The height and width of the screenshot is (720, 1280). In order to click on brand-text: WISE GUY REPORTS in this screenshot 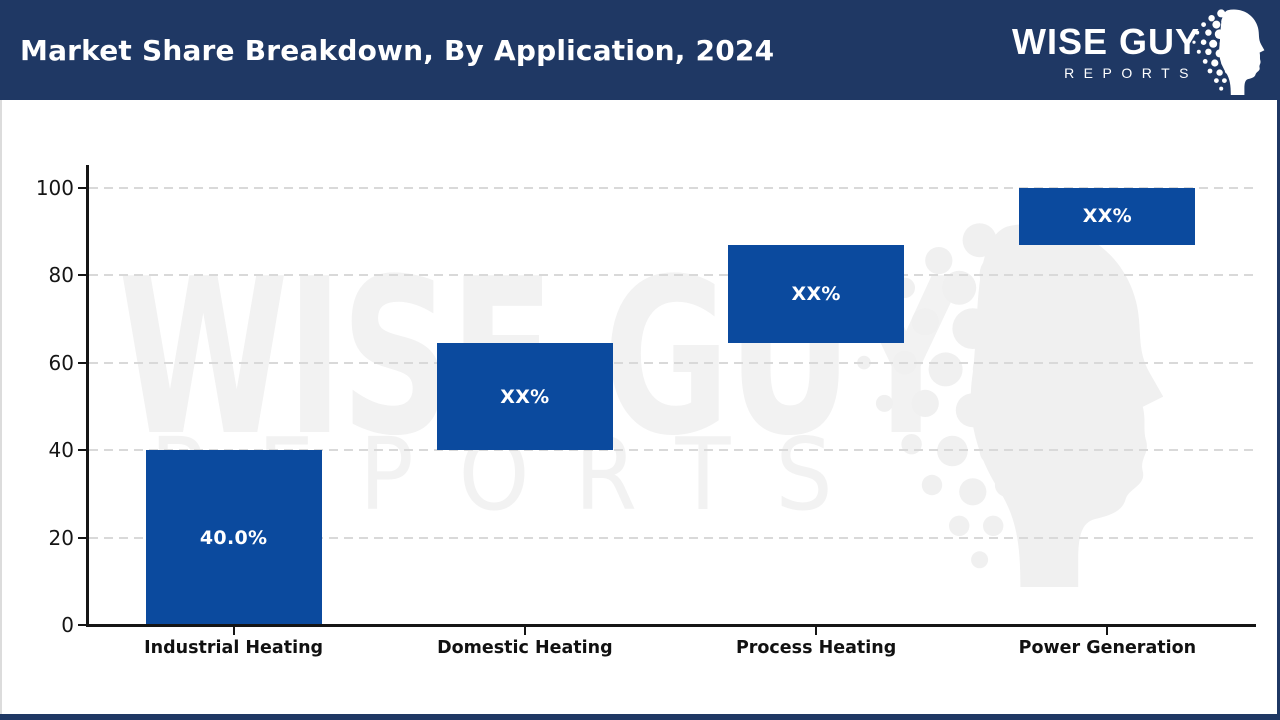, I will do `click(1106, 51)`.